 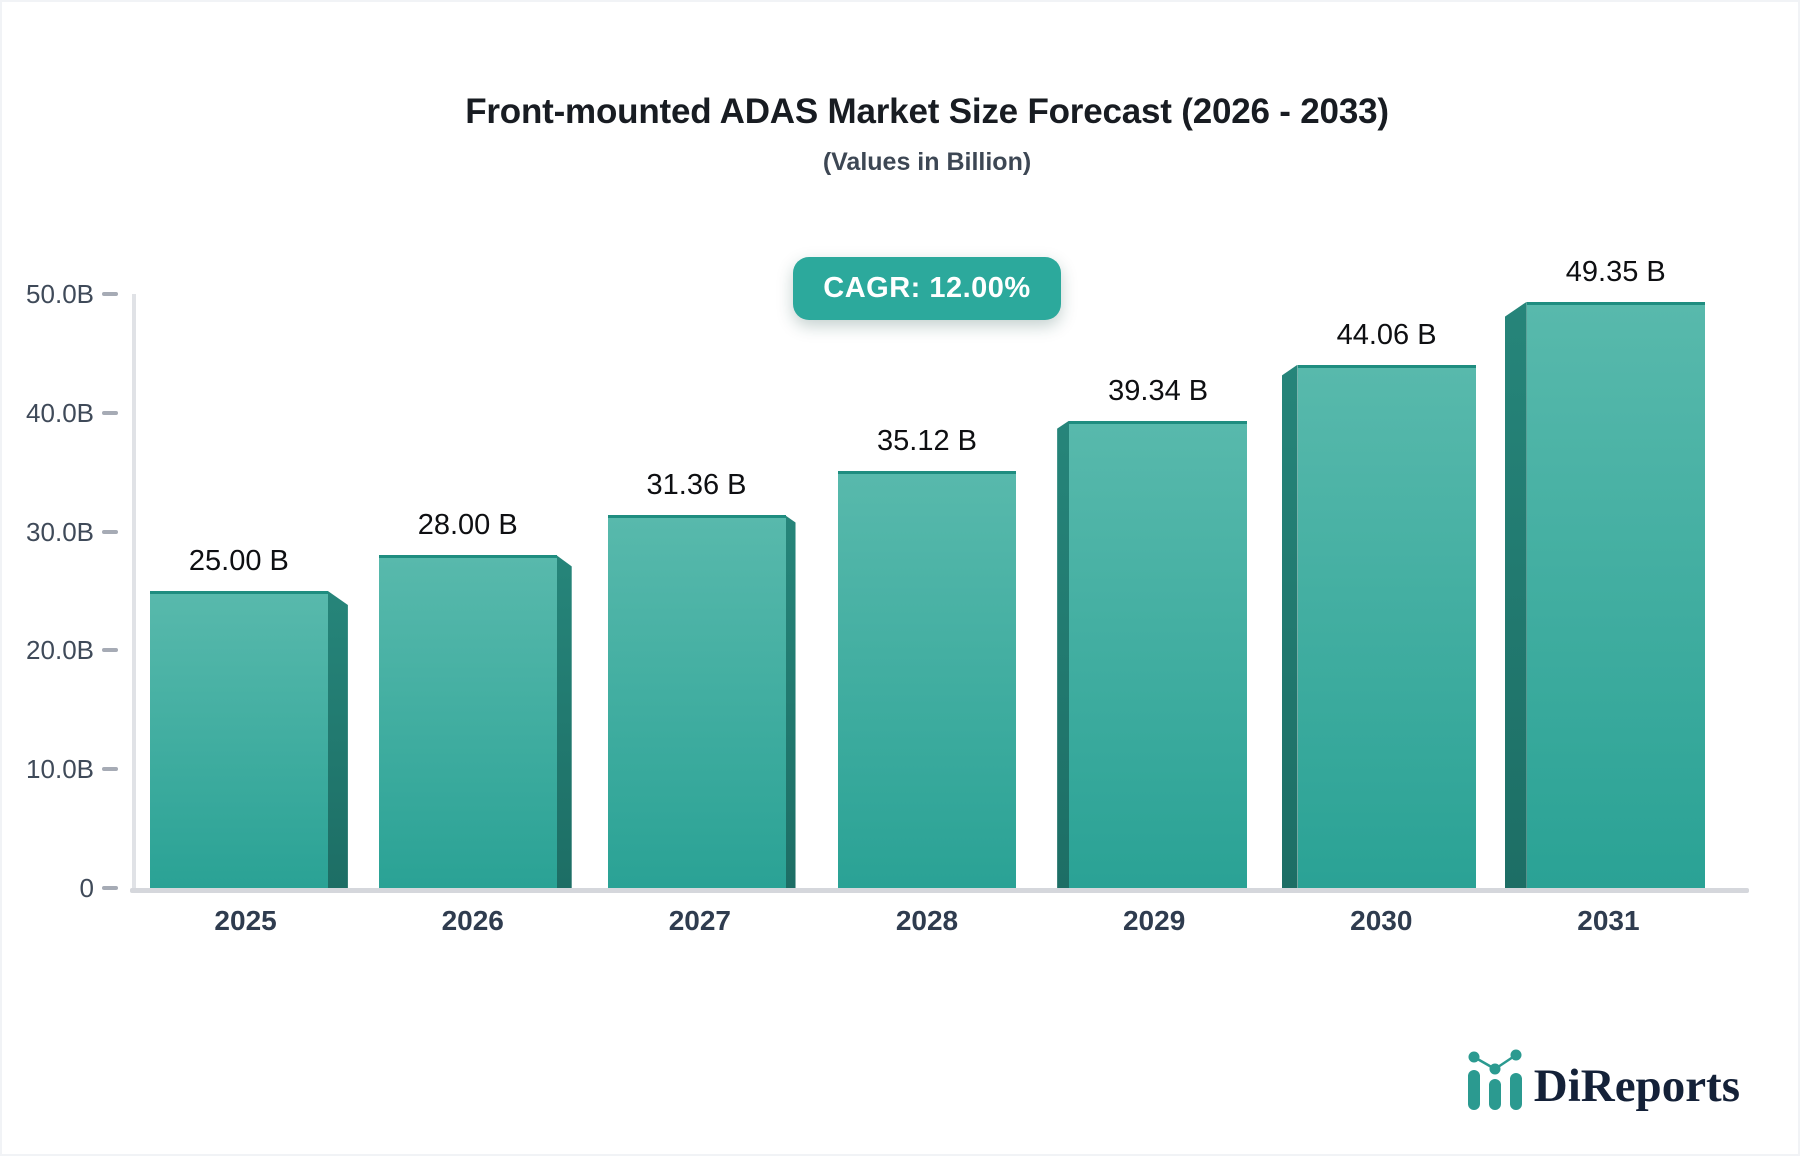 I want to click on bar-value-label: 49.35 B, so click(x=1615, y=271).